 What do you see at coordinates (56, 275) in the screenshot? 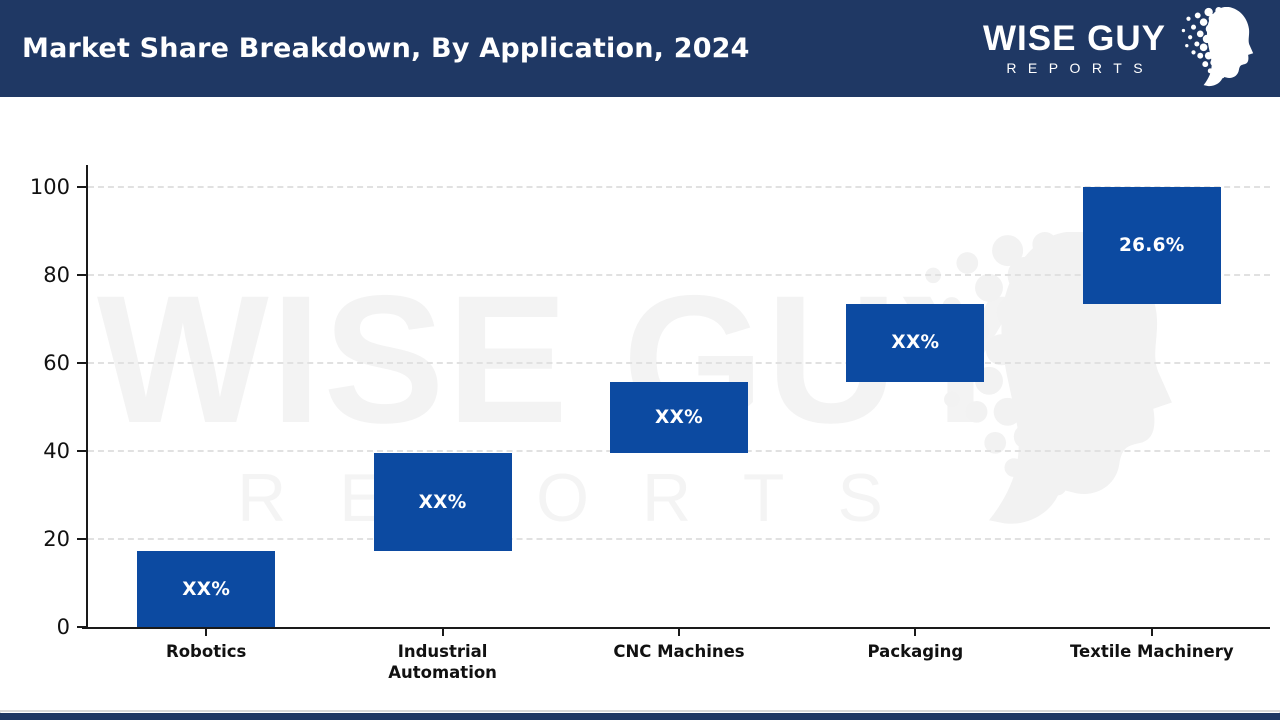
I see `y-tick-label: 80` at bounding box center [56, 275].